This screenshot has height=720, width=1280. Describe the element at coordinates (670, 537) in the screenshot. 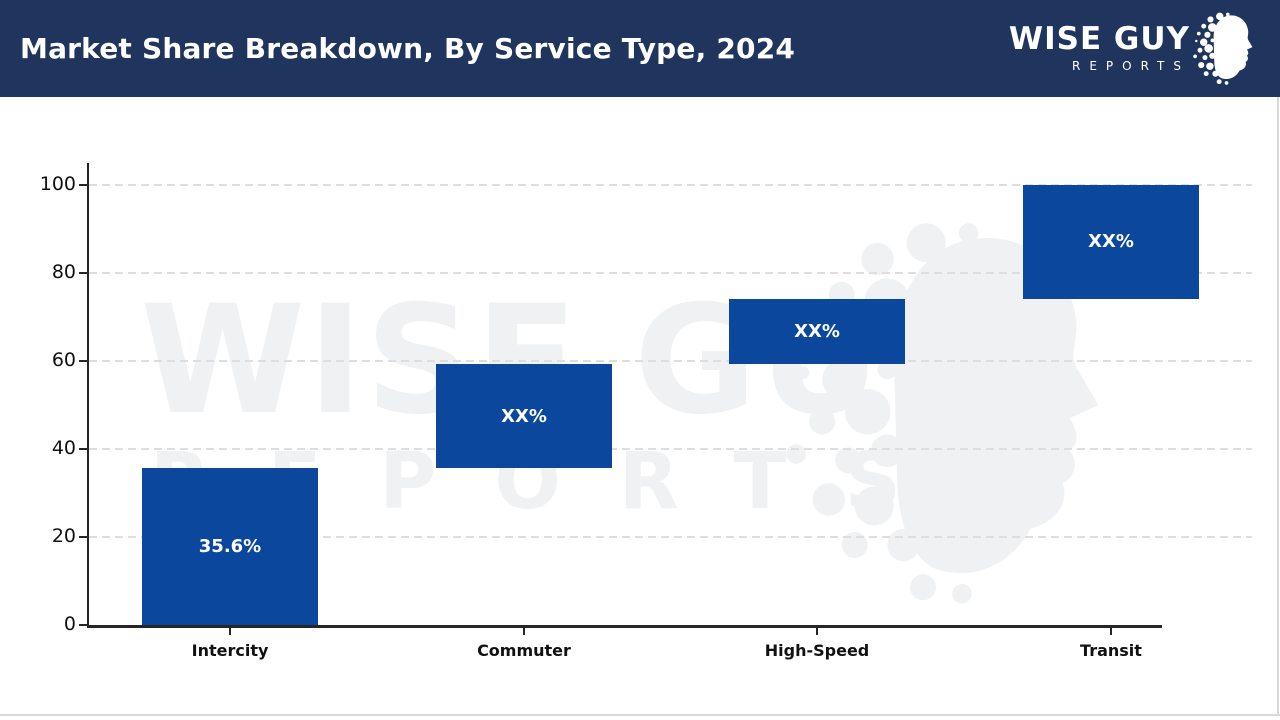

I see `gridline-y20` at that location.